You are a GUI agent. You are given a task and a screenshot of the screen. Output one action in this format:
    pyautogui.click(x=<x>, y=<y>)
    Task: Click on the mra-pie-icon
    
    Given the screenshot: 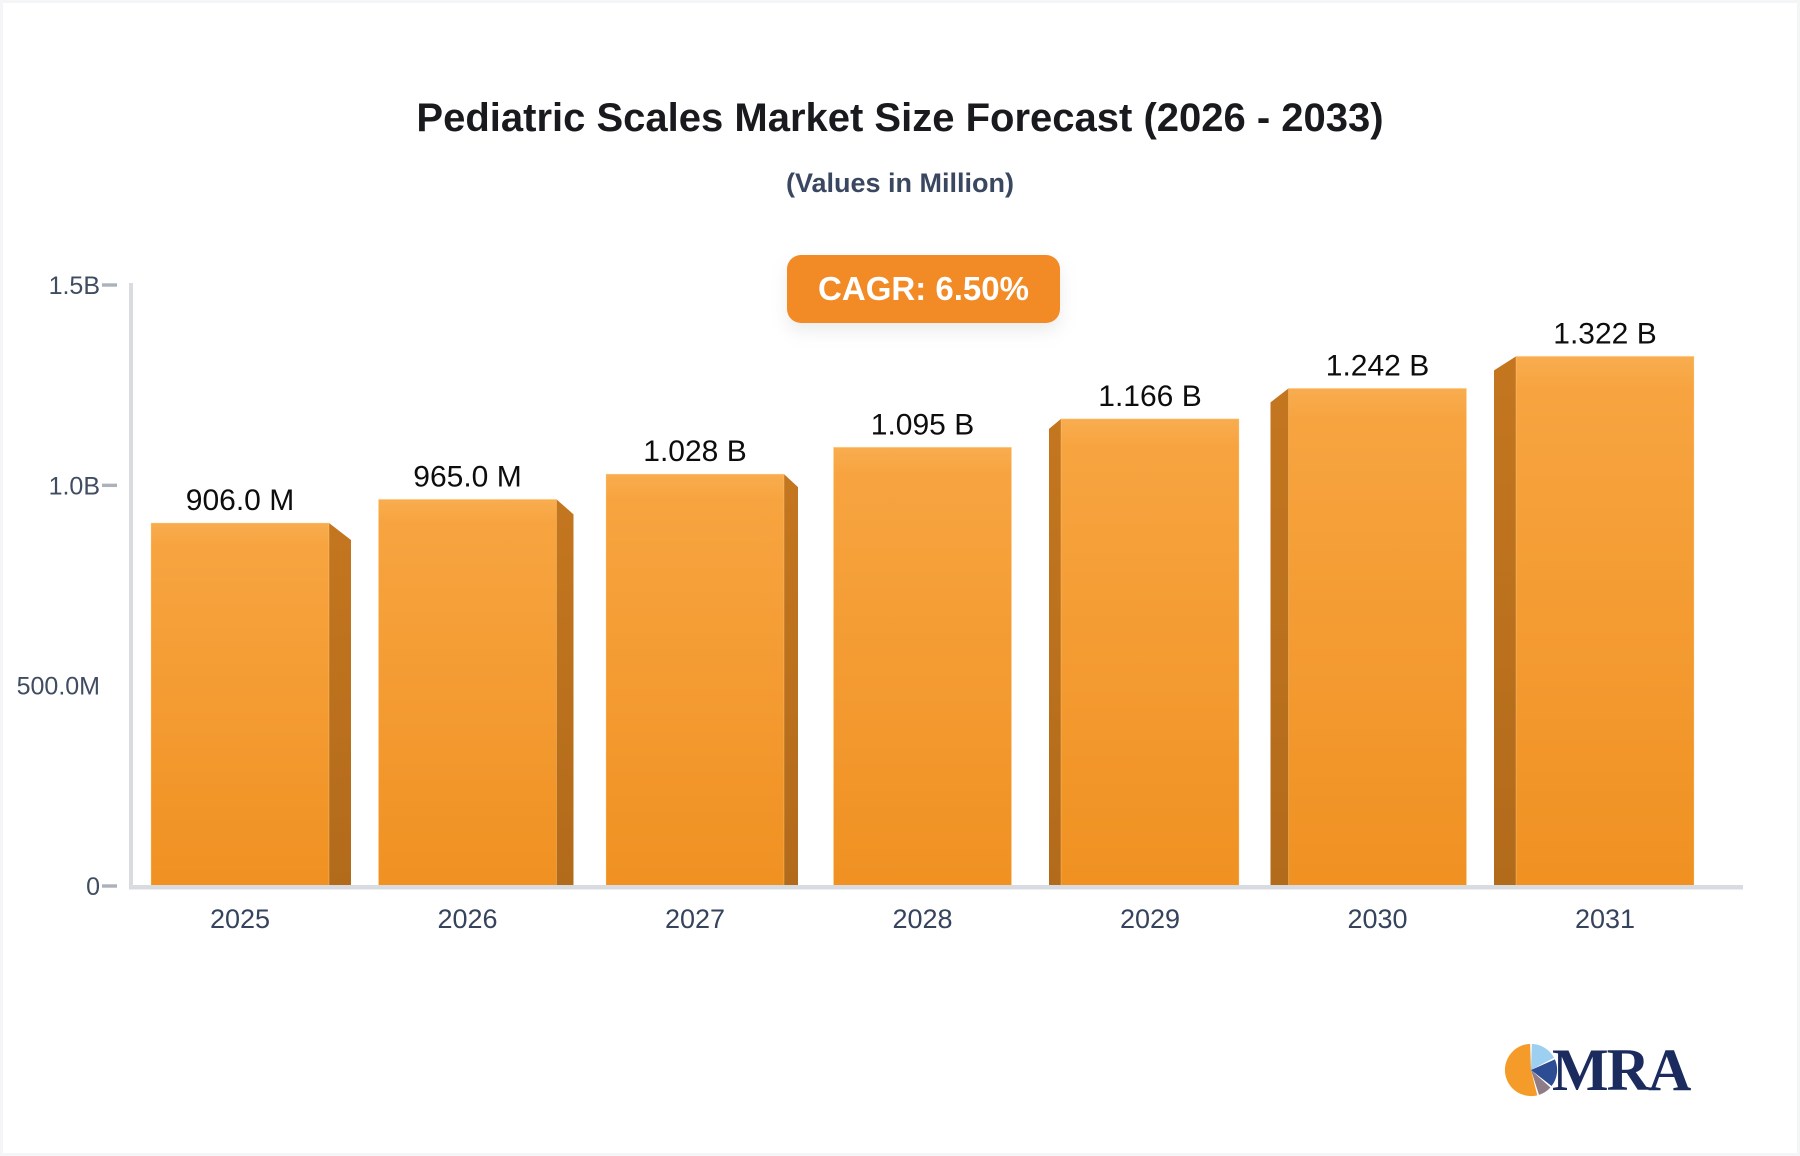 What is the action you would take?
    pyautogui.click(x=1531, y=1070)
    